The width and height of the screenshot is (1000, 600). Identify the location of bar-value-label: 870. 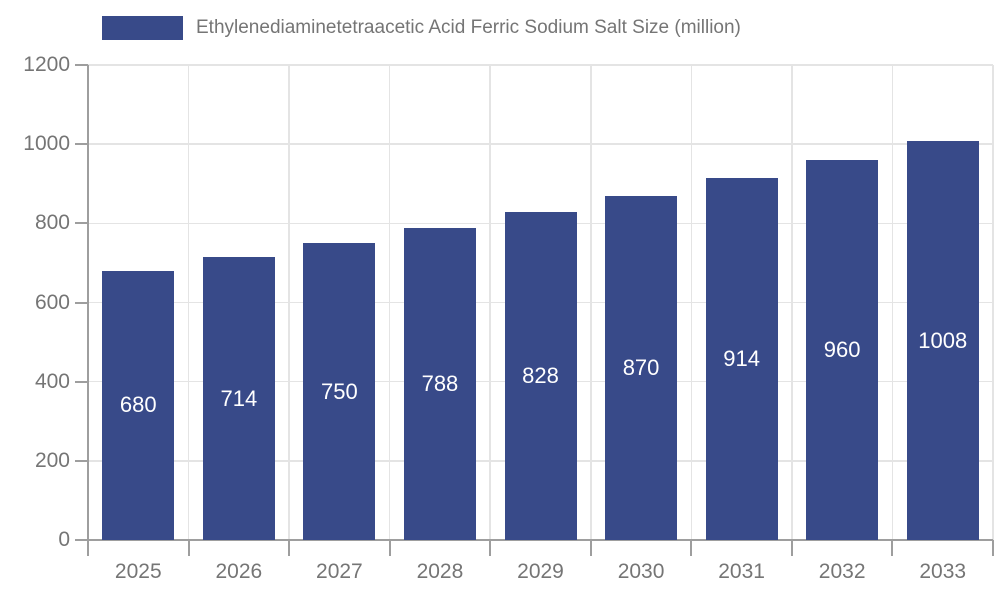
(641, 367).